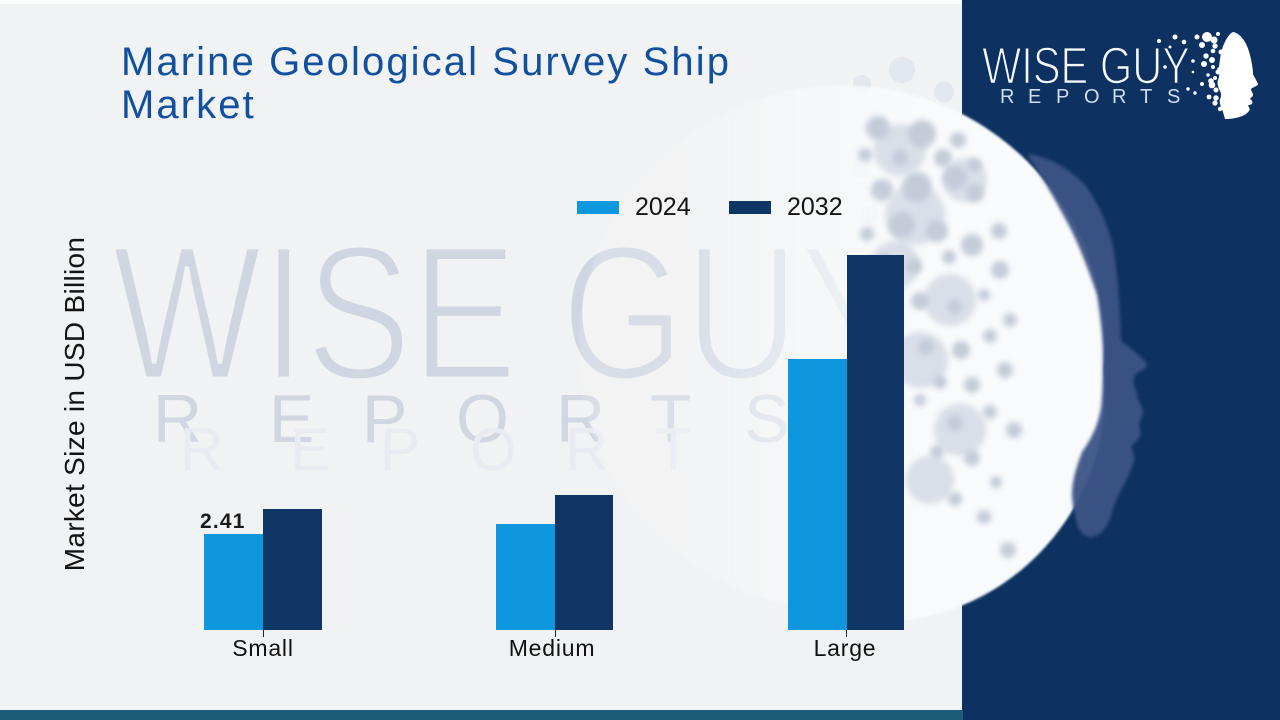 The width and height of the screenshot is (1280, 720). Describe the element at coordinates (1146, 97) in the screenshot. I see `svg-text: T` at that location.